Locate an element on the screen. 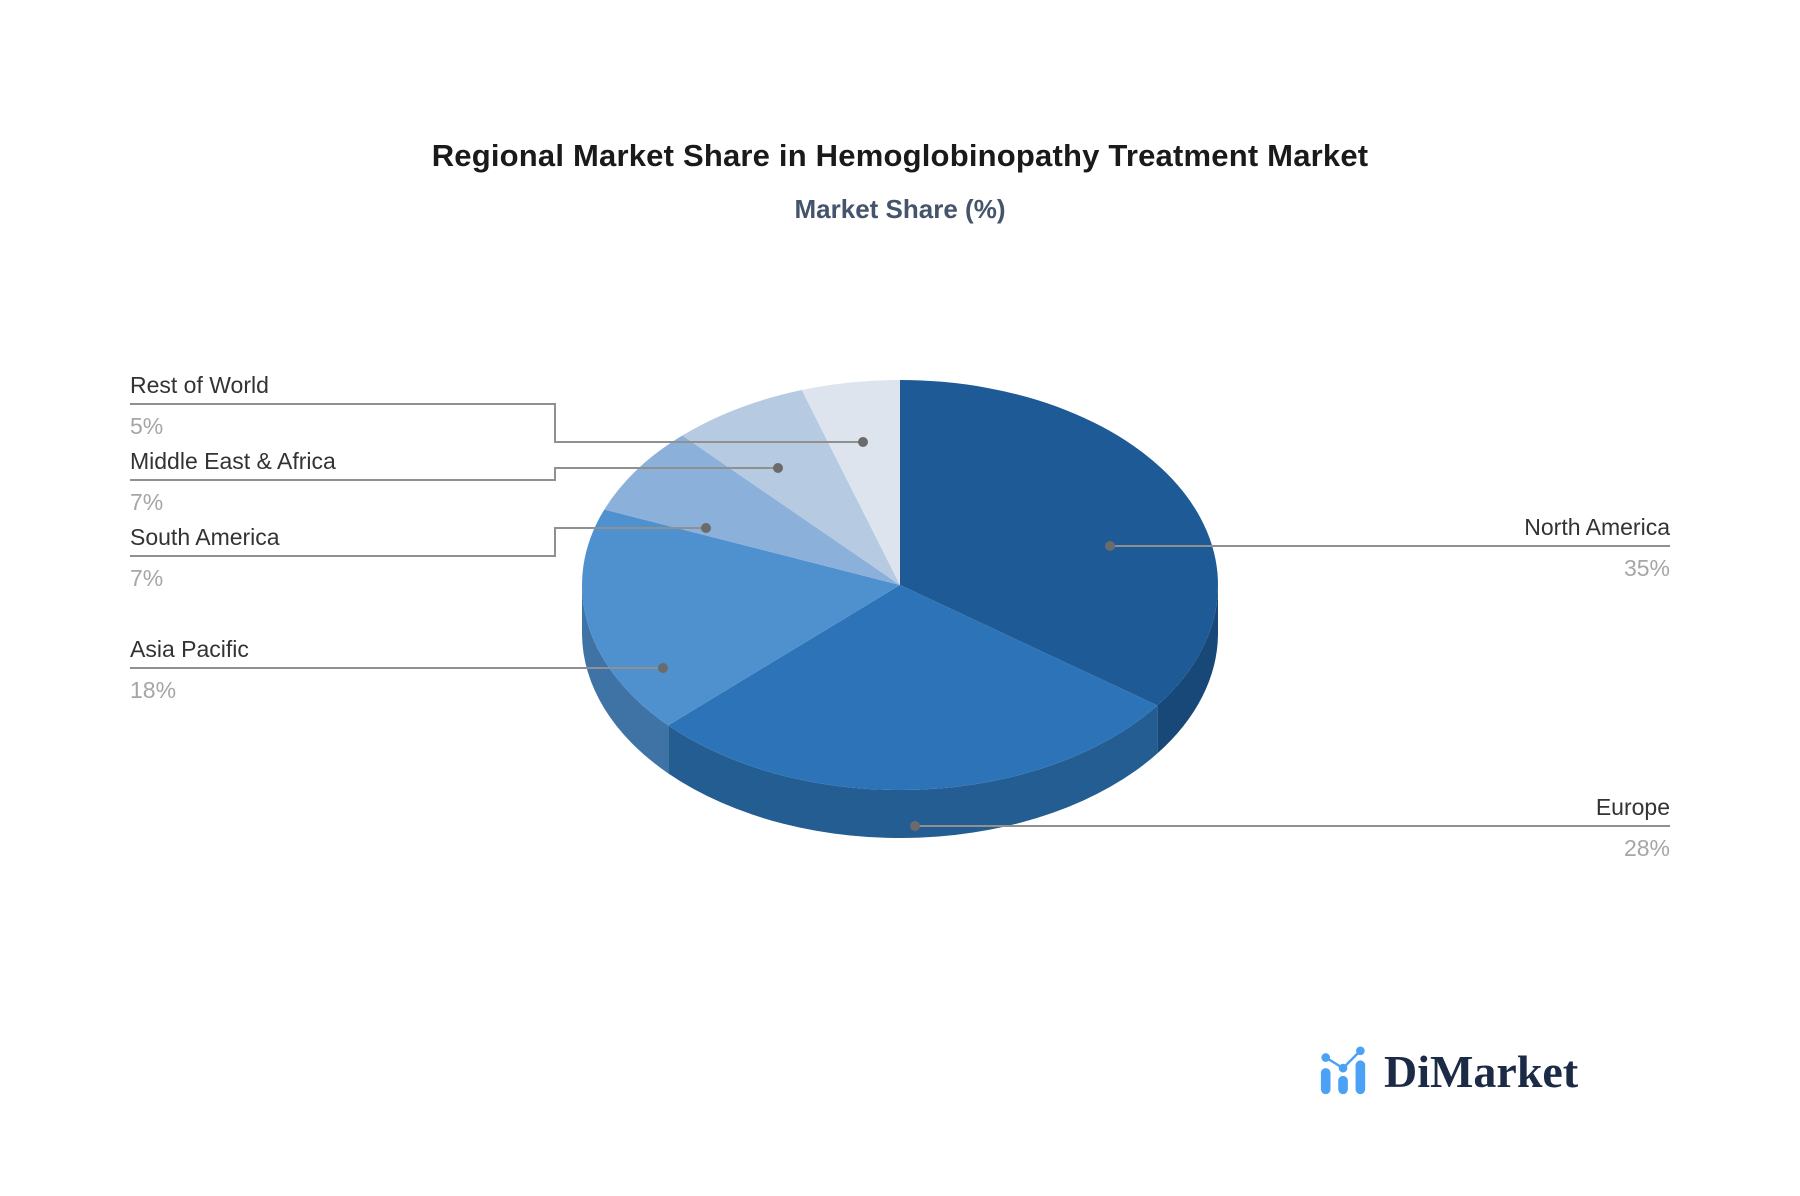 Image resolution: width=1800 pixels, height=1196 pixels. slice-label-north-america: North America is located at coordinates (1597, 527).